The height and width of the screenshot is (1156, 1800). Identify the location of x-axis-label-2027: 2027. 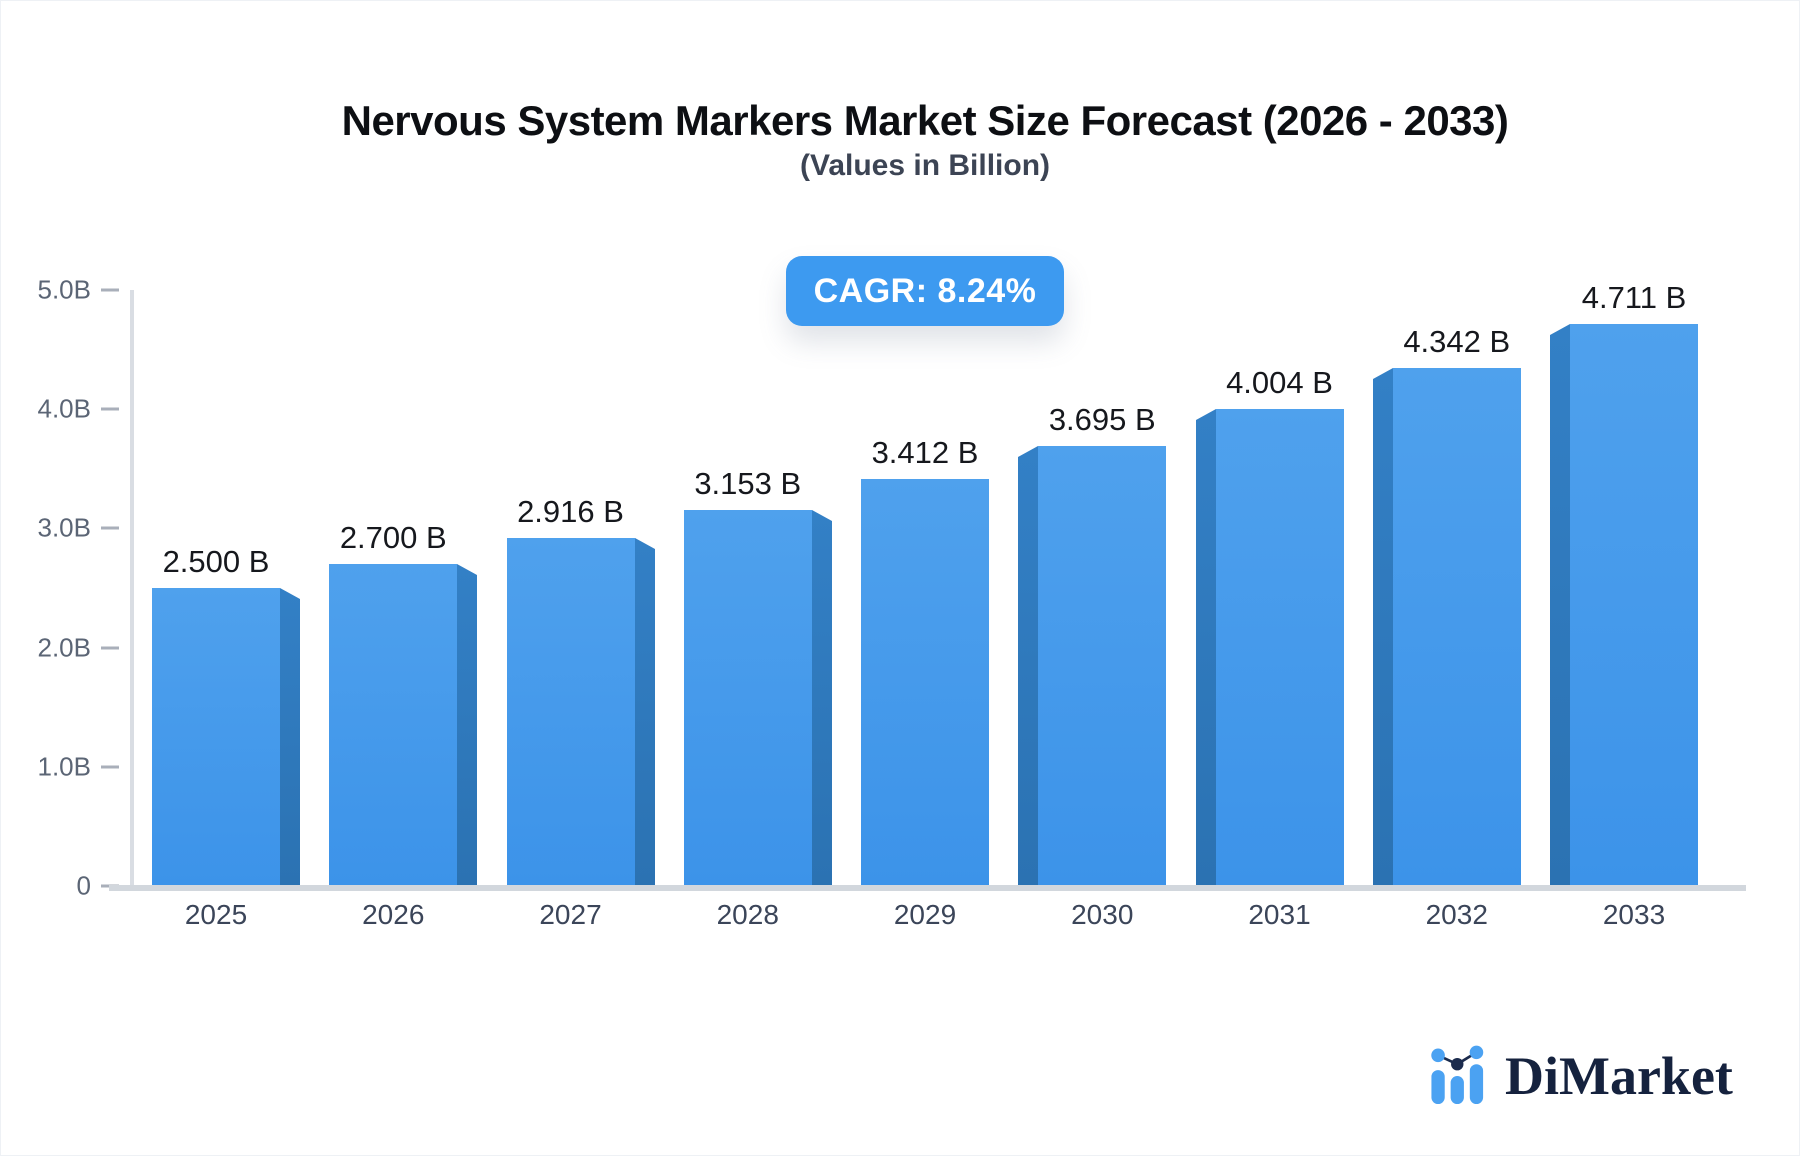
(570, 914).